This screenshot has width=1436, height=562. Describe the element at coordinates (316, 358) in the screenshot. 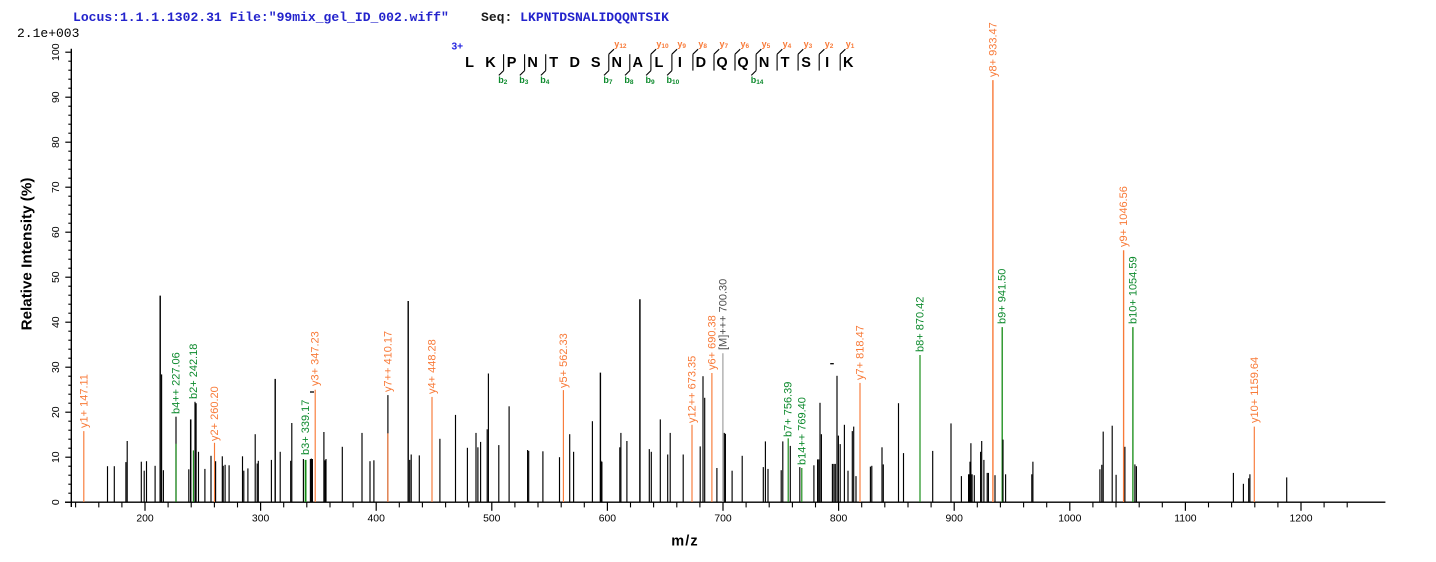

I see `svg-text: y3+ 347.23` at that location.